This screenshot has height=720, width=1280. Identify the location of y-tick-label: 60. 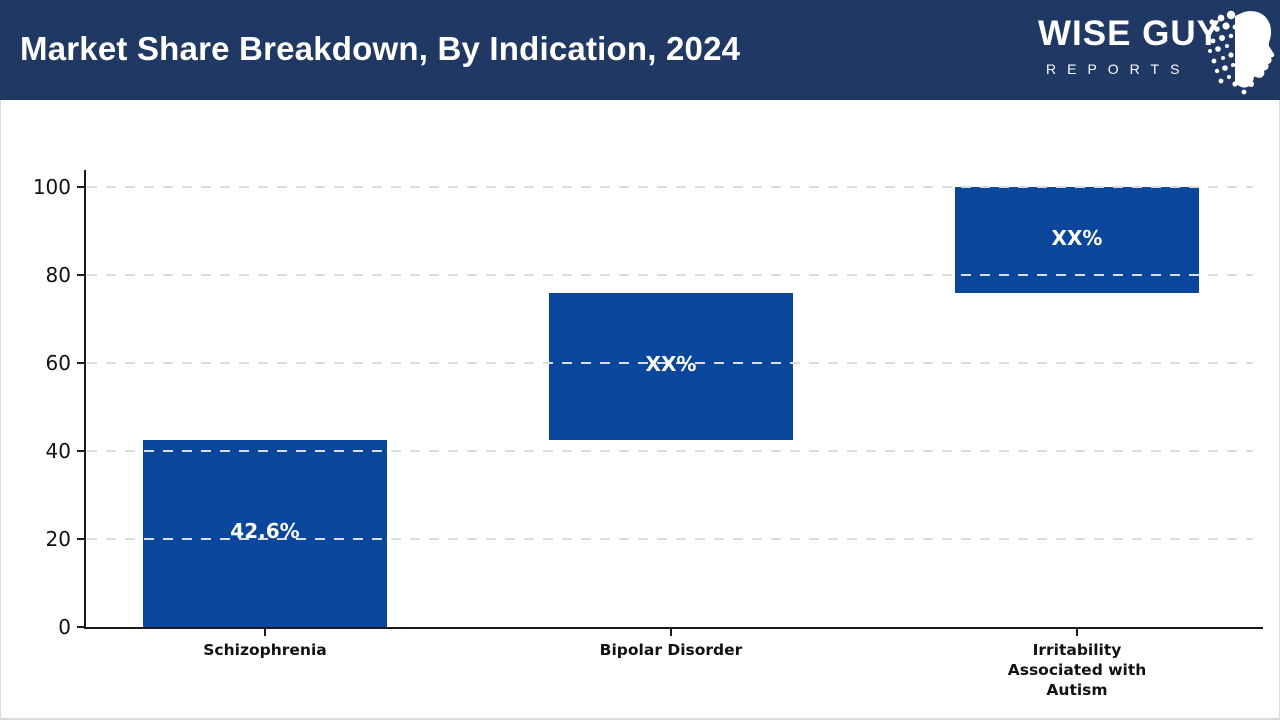
(58, 363).